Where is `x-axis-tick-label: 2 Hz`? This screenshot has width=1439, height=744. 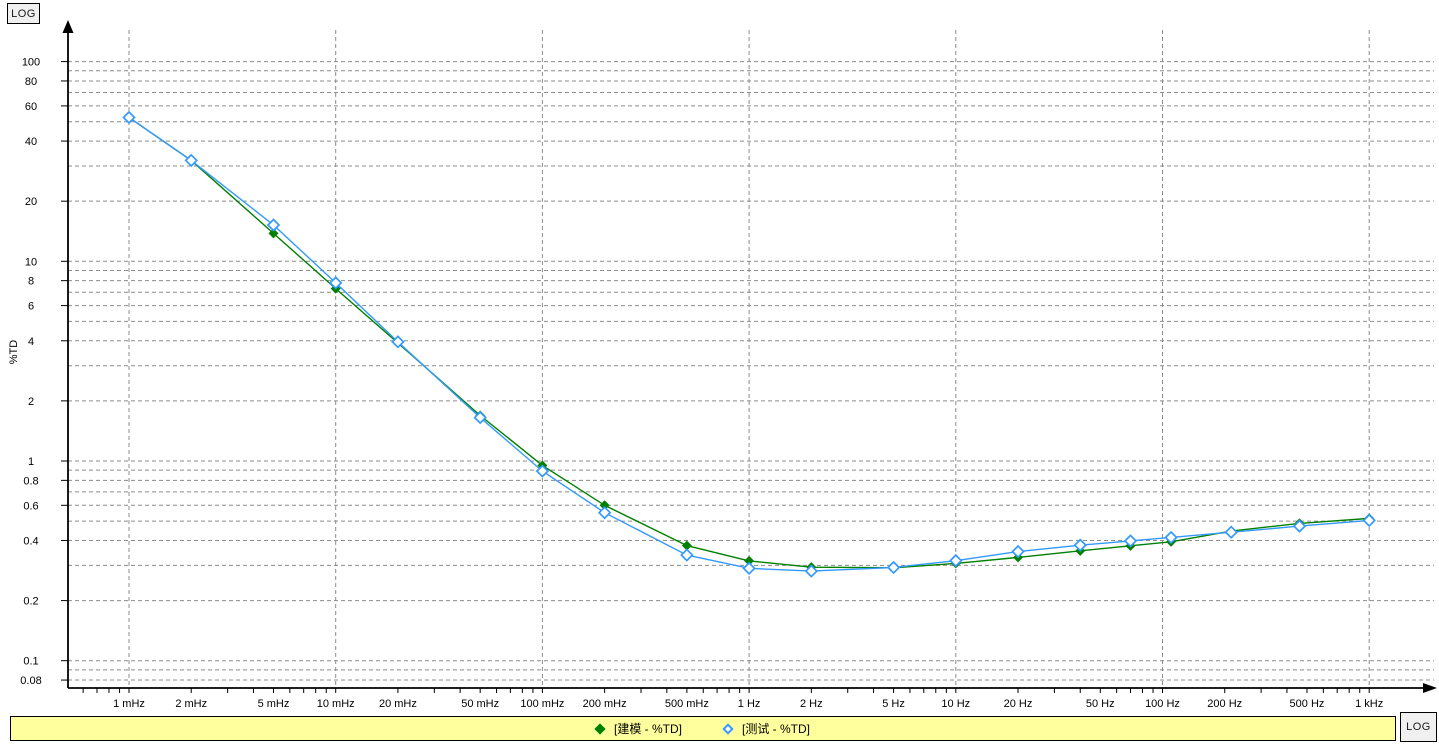 x-axis-tick-label: 2 Hz is located at coordinates (811, 704).